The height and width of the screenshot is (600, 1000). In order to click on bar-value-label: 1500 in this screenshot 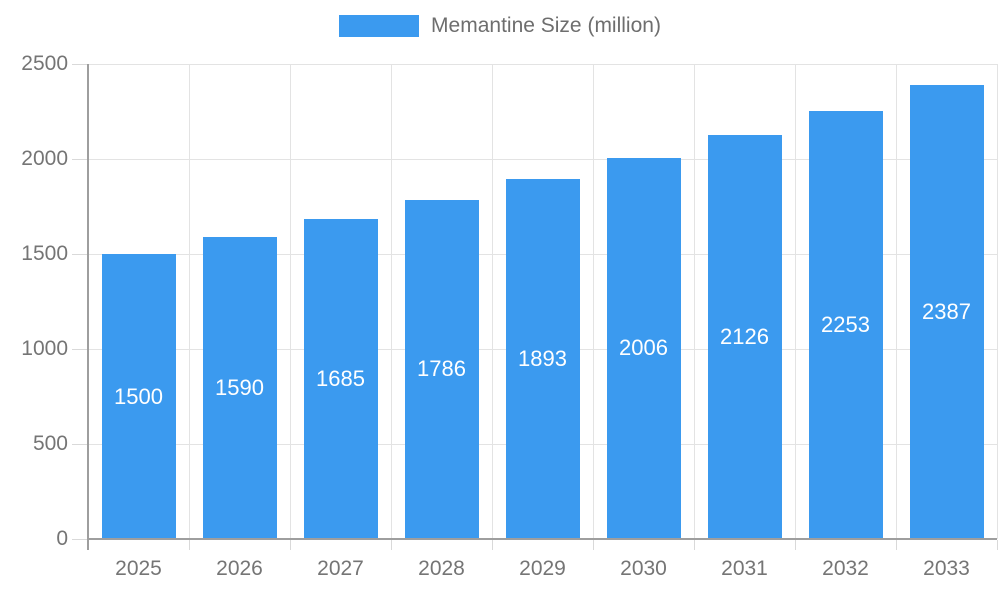, I will do `click(138, 396)`.